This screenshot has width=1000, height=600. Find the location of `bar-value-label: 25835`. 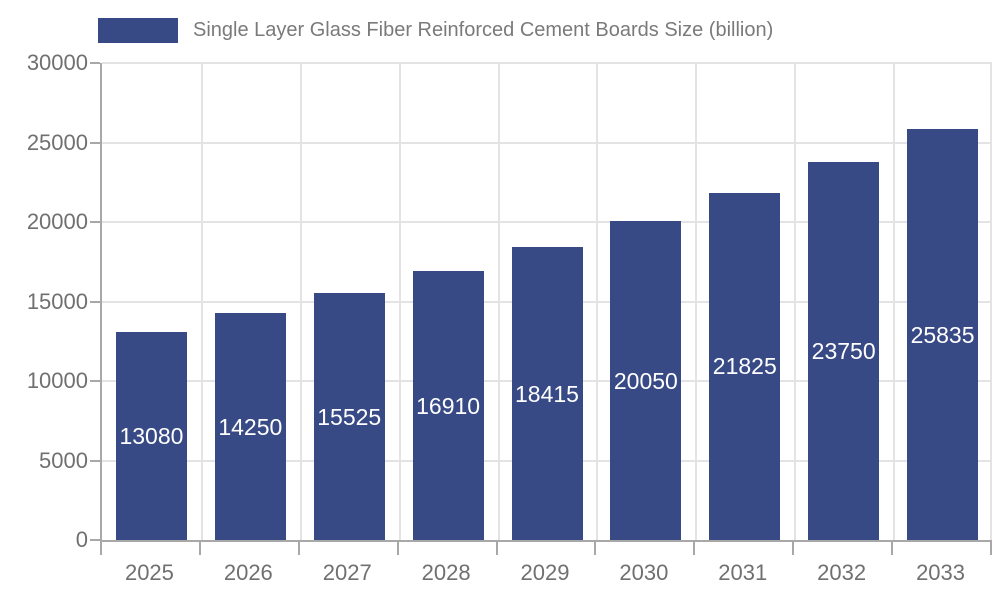

bar-value-label: 25835 is located at coordinates (942, 334).